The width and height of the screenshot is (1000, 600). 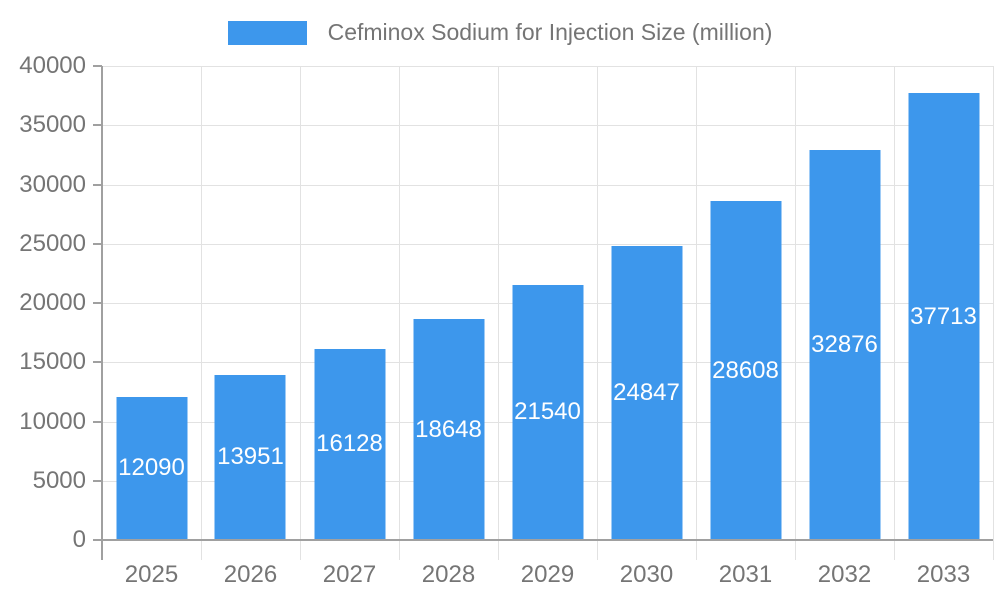 What do you see at coordinates (52, 302) in the screenshot?
I see `y-axis-tick-label: 20000` at bounding box center [52, 302].